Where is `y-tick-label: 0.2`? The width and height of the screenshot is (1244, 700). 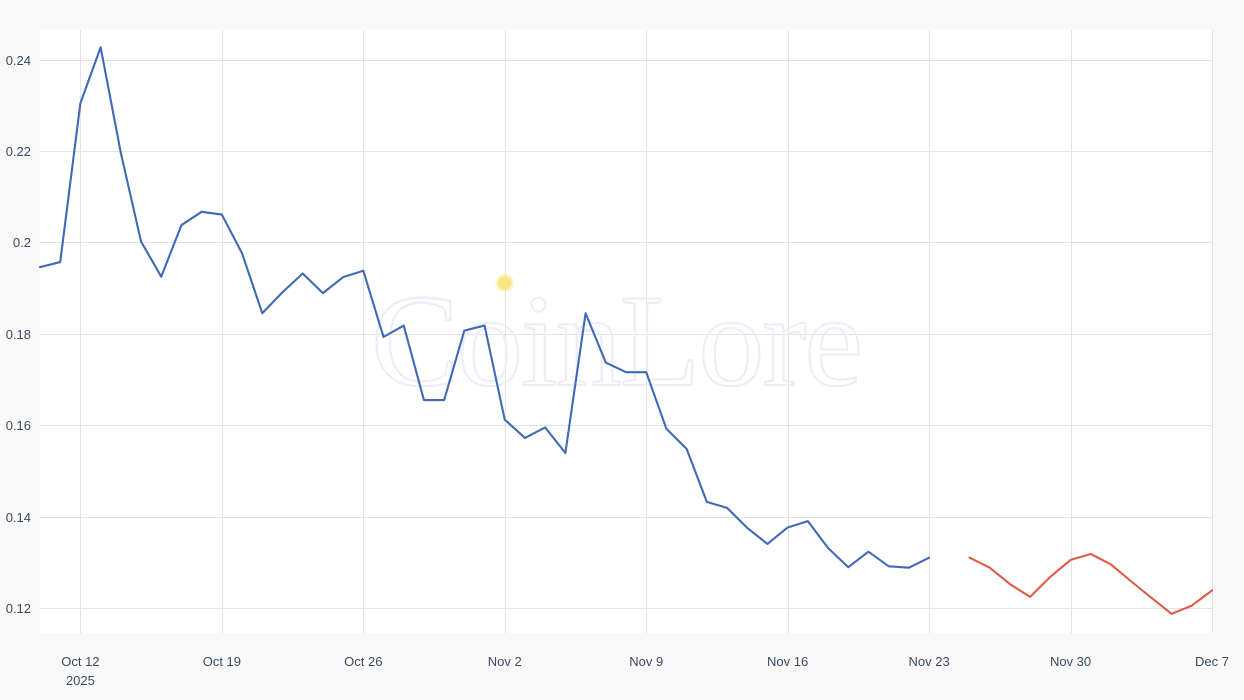 y-tick-label: 0.2 is located at coordinates (22, 242).